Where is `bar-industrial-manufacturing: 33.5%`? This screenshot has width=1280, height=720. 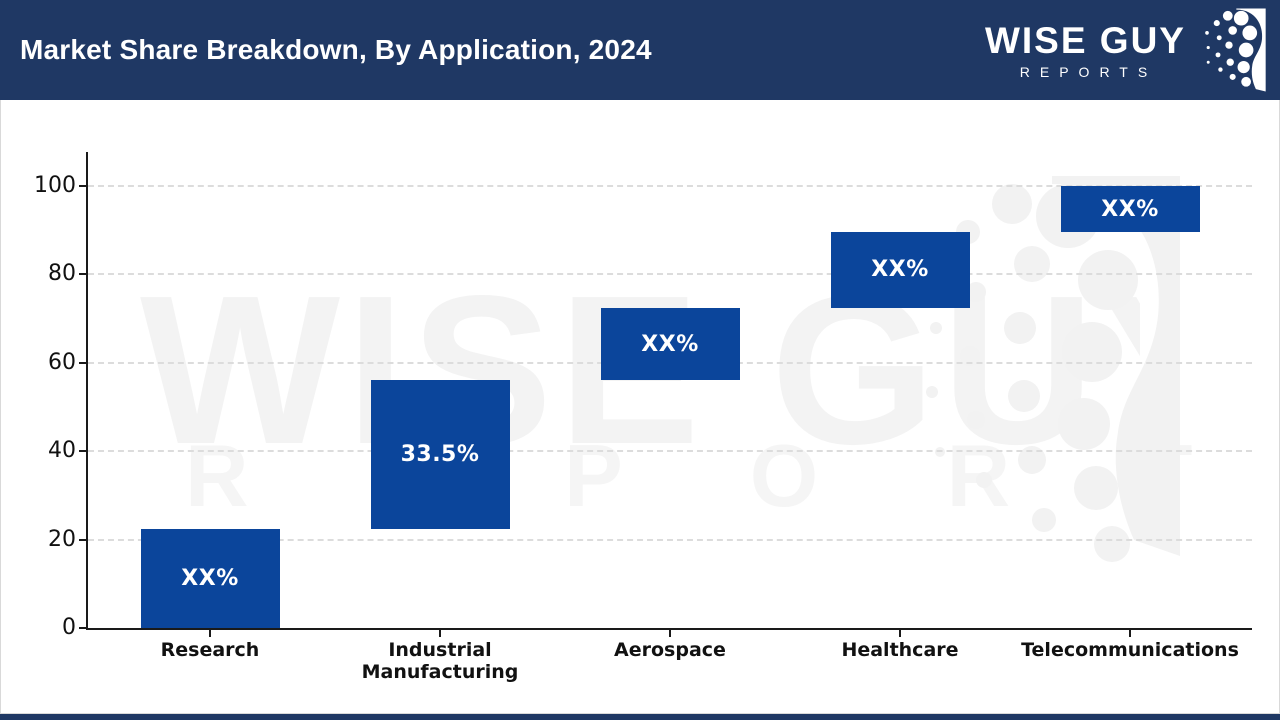 bar-industrial-manufacturing: 33.5% is located at coordinates (440, 454).